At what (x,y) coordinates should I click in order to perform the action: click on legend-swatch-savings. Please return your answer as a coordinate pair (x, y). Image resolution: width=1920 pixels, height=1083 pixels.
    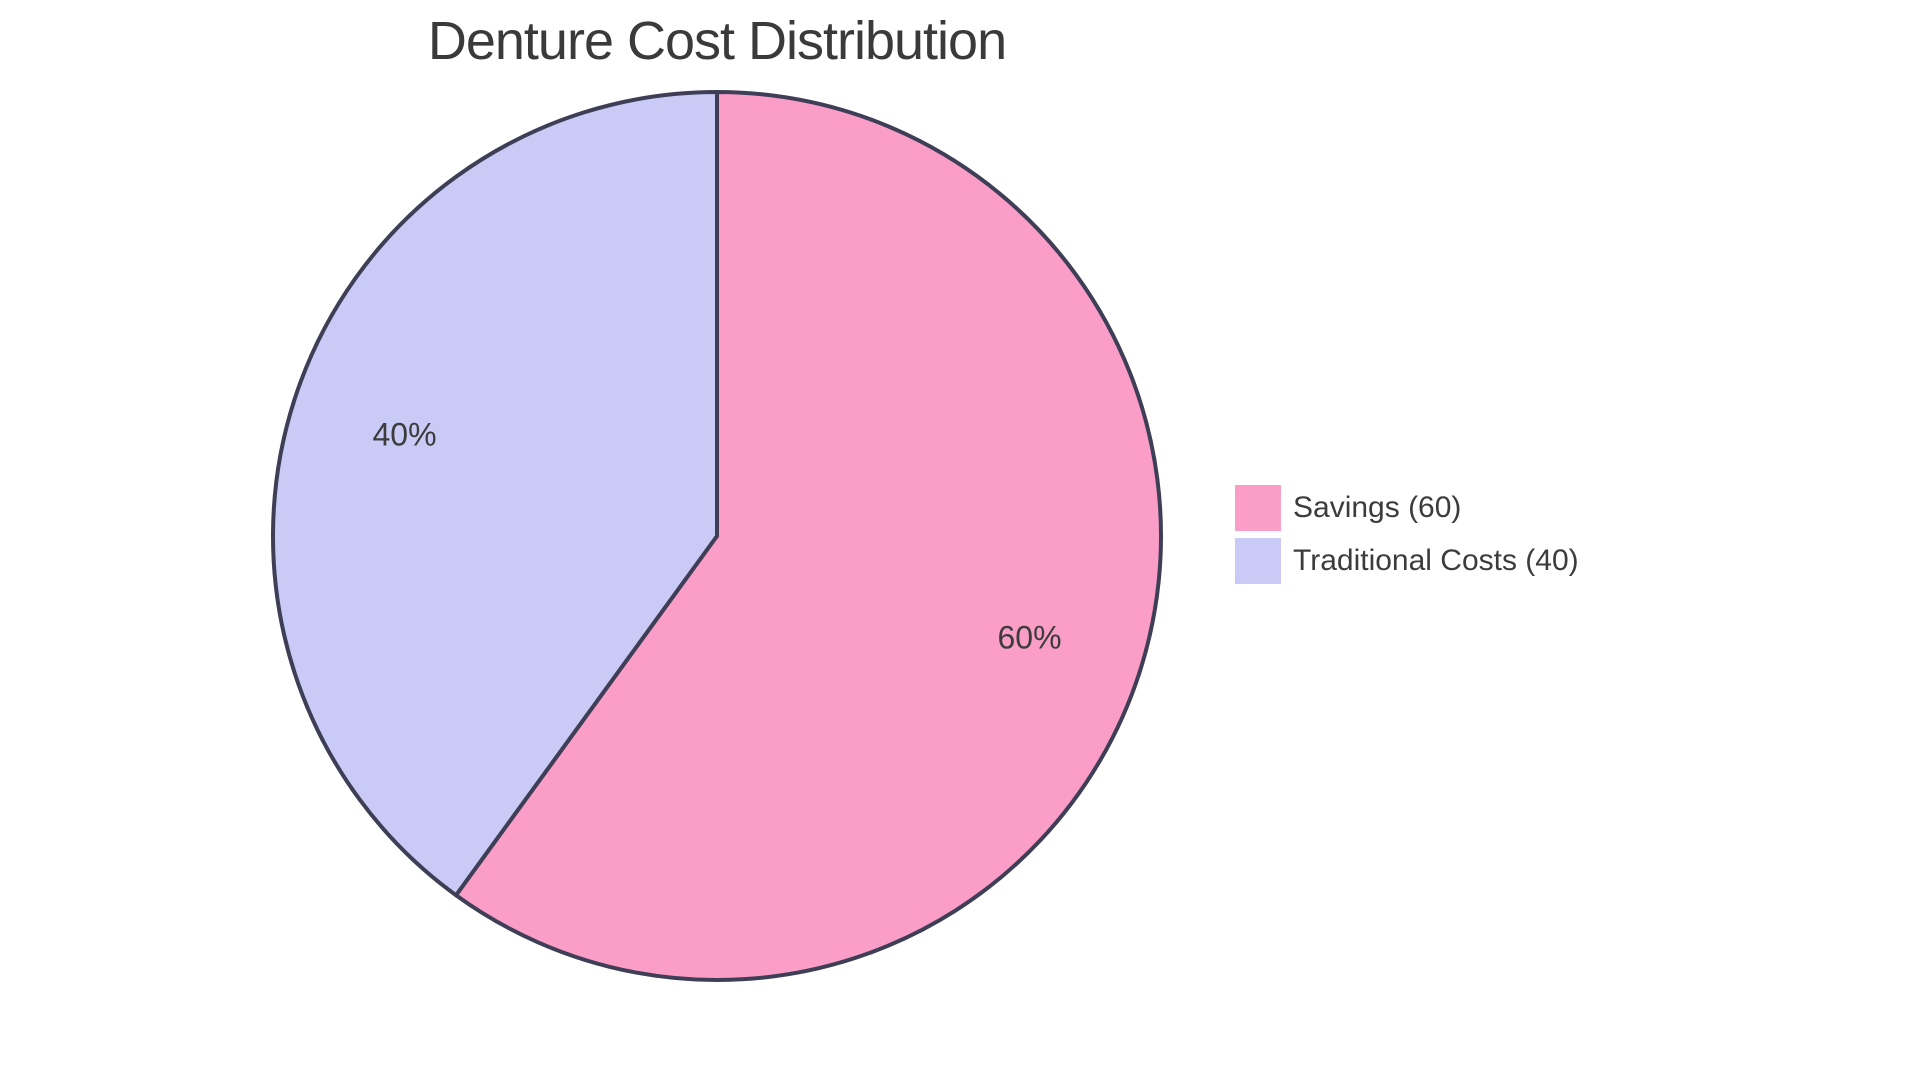
    Looking at the image, I should click on (1258, 508).